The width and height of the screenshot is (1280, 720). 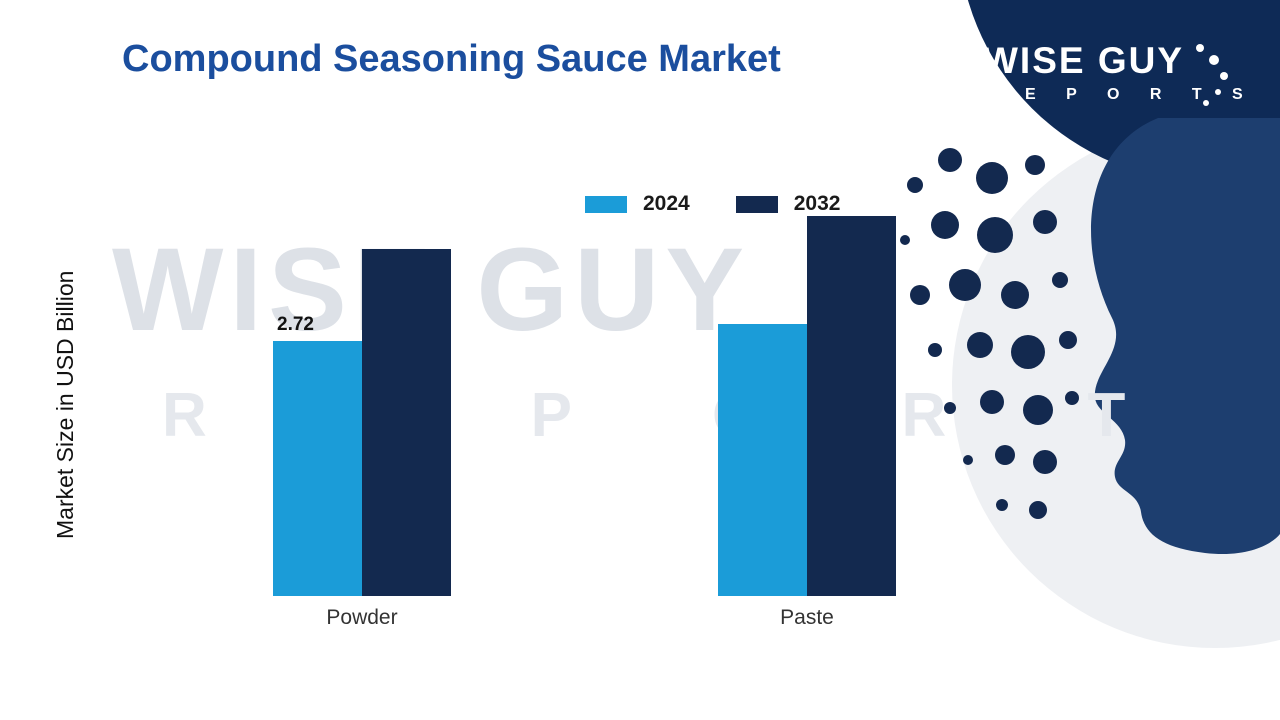 I want to click on bar-group-paste: Paste, so click(x=807, y=402).